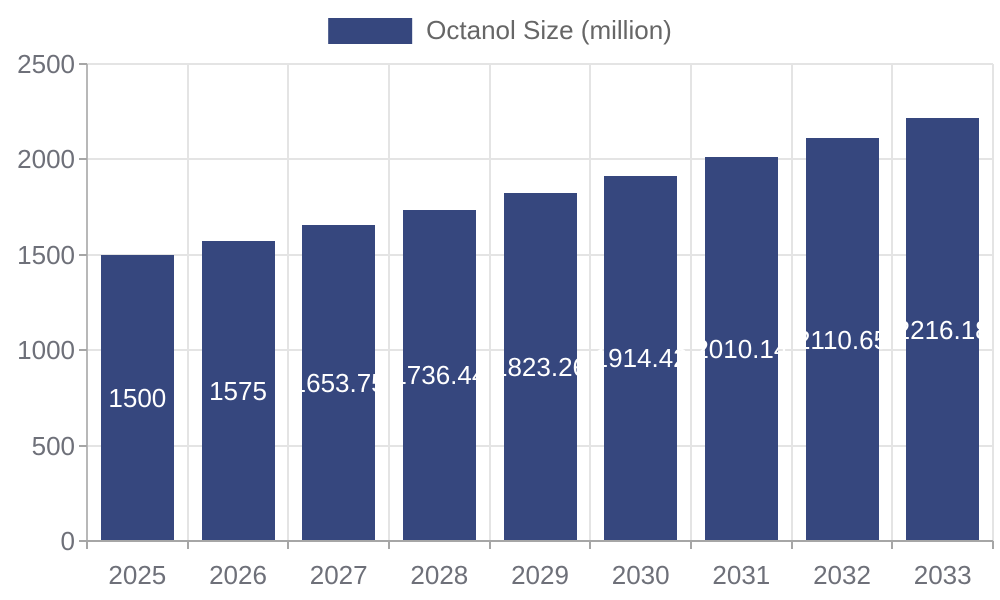  I want to click on bar-2028, so click(439, 375).